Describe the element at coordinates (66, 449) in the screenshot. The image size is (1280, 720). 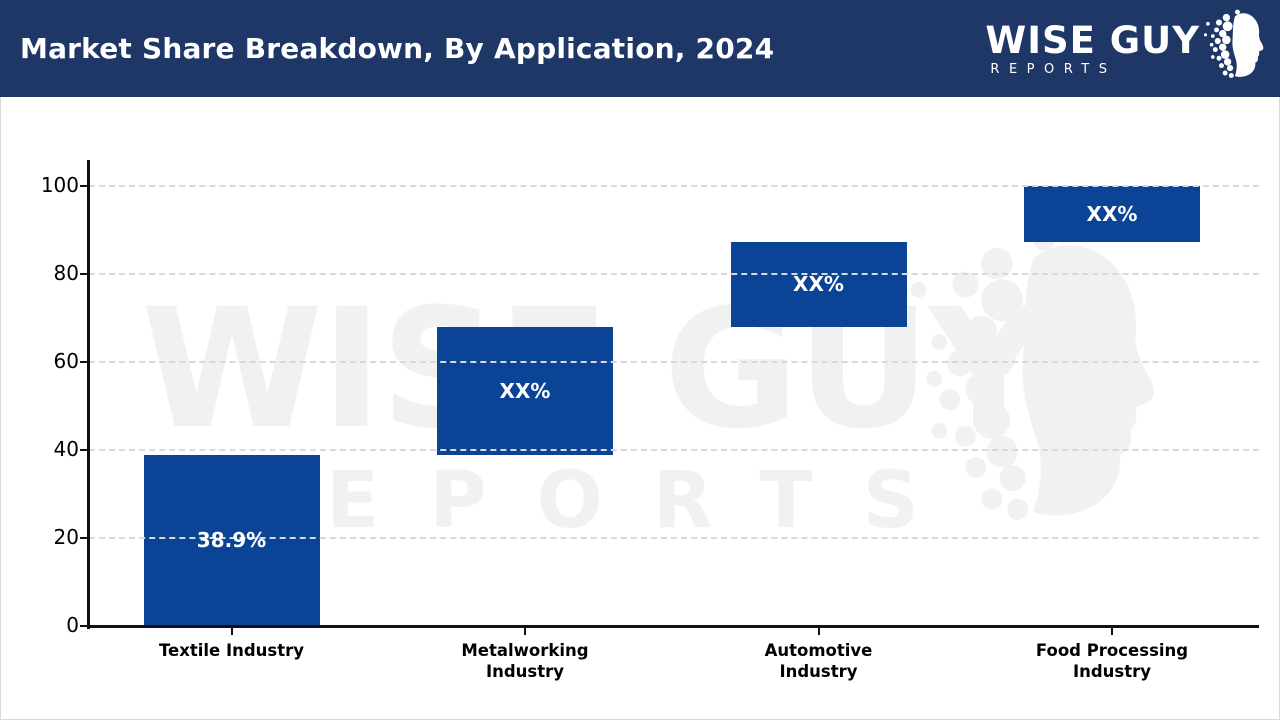
I see `y-tick-label: 40` at that location.